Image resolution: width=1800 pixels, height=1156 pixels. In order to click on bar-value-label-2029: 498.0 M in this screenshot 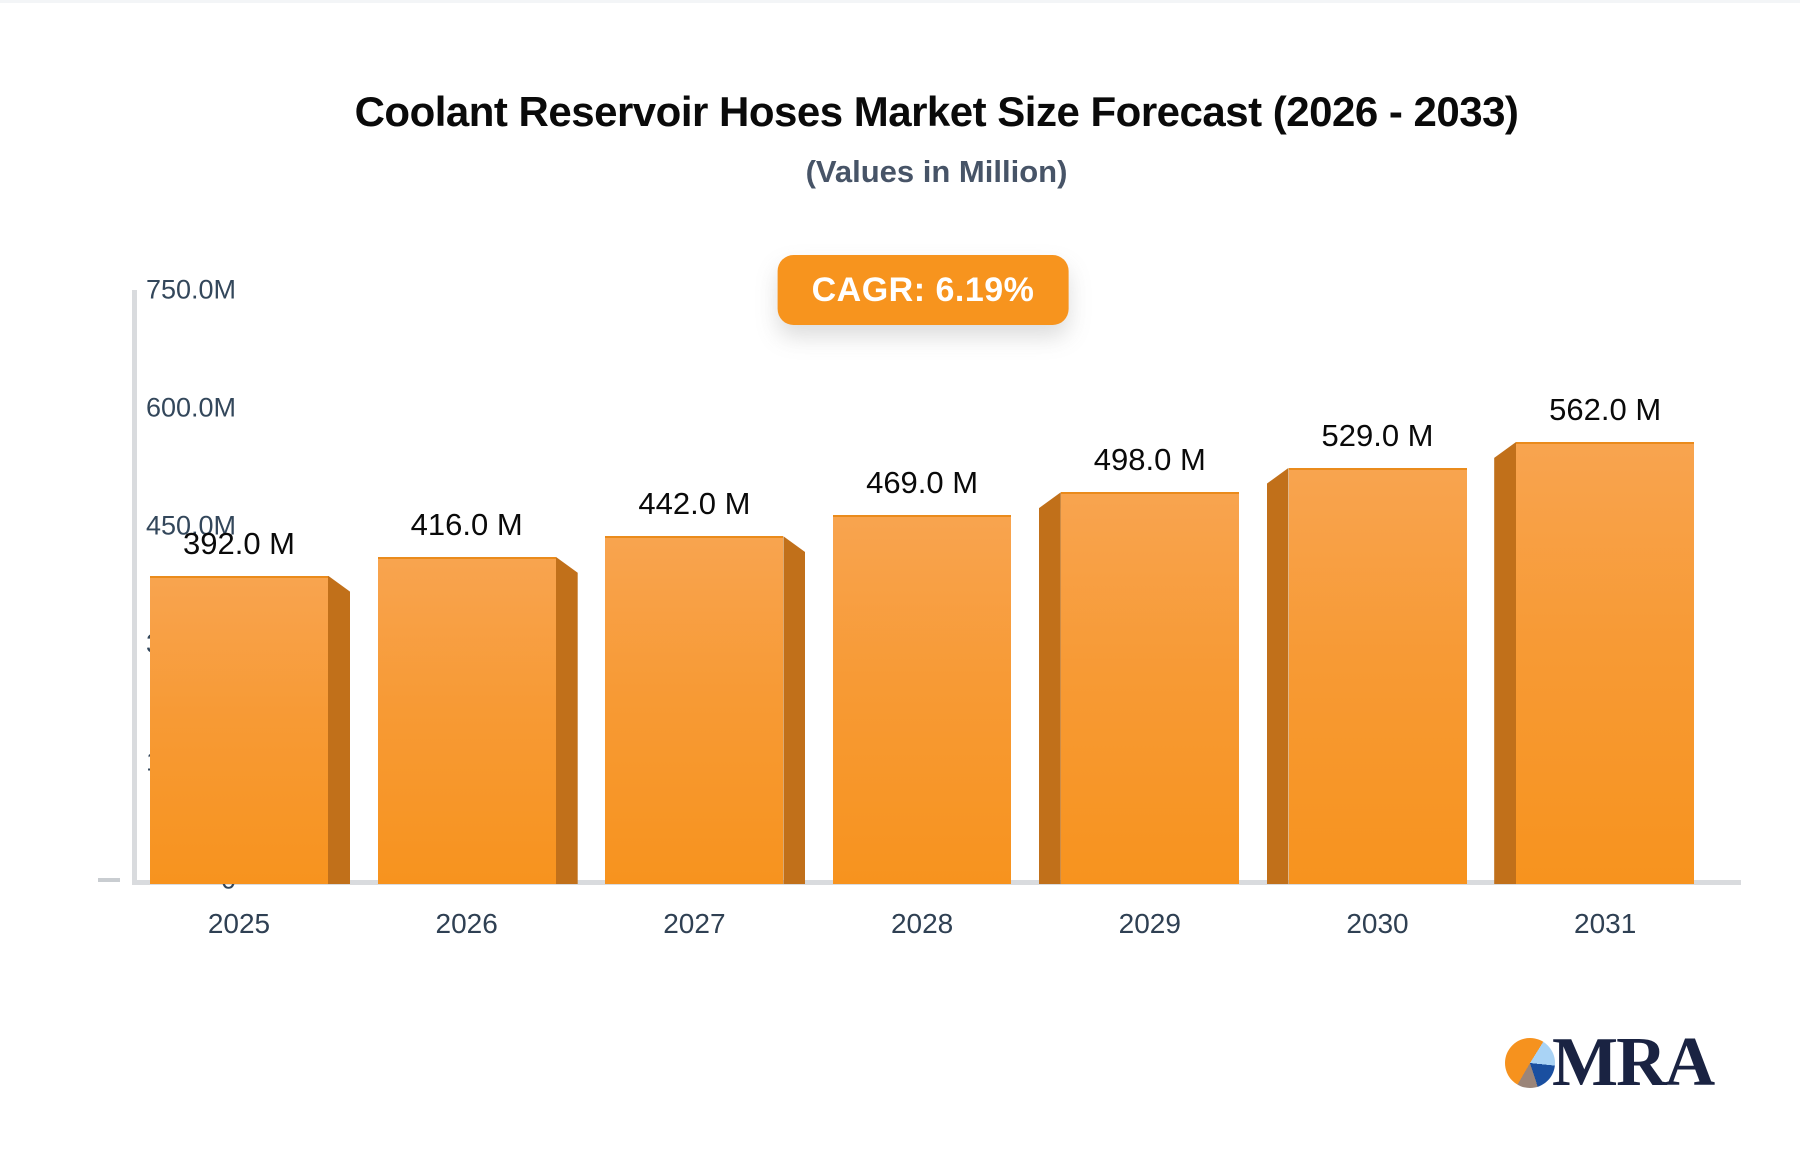, I will do `click(1149, 460)`.